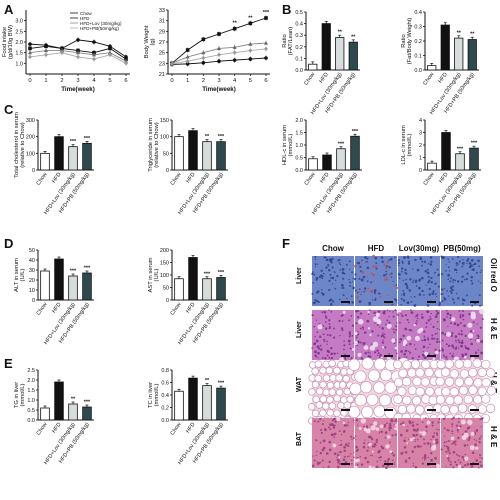 This screenshot has height=500, width=500. I want to click on y-tick-label: 0, so click(33, 171).